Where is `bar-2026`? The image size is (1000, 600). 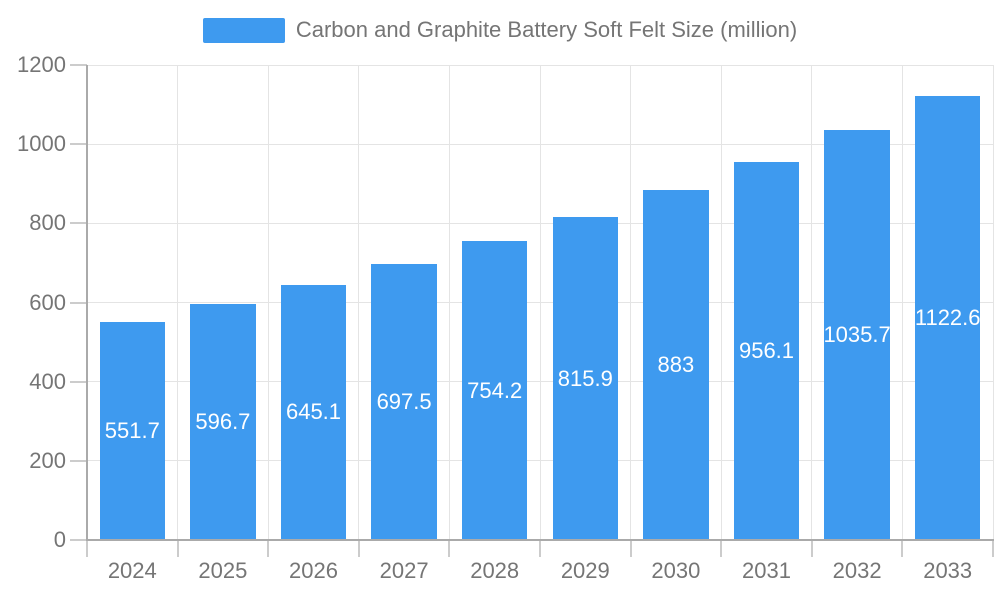
bar-2026 is located at coordinates (313, 412).